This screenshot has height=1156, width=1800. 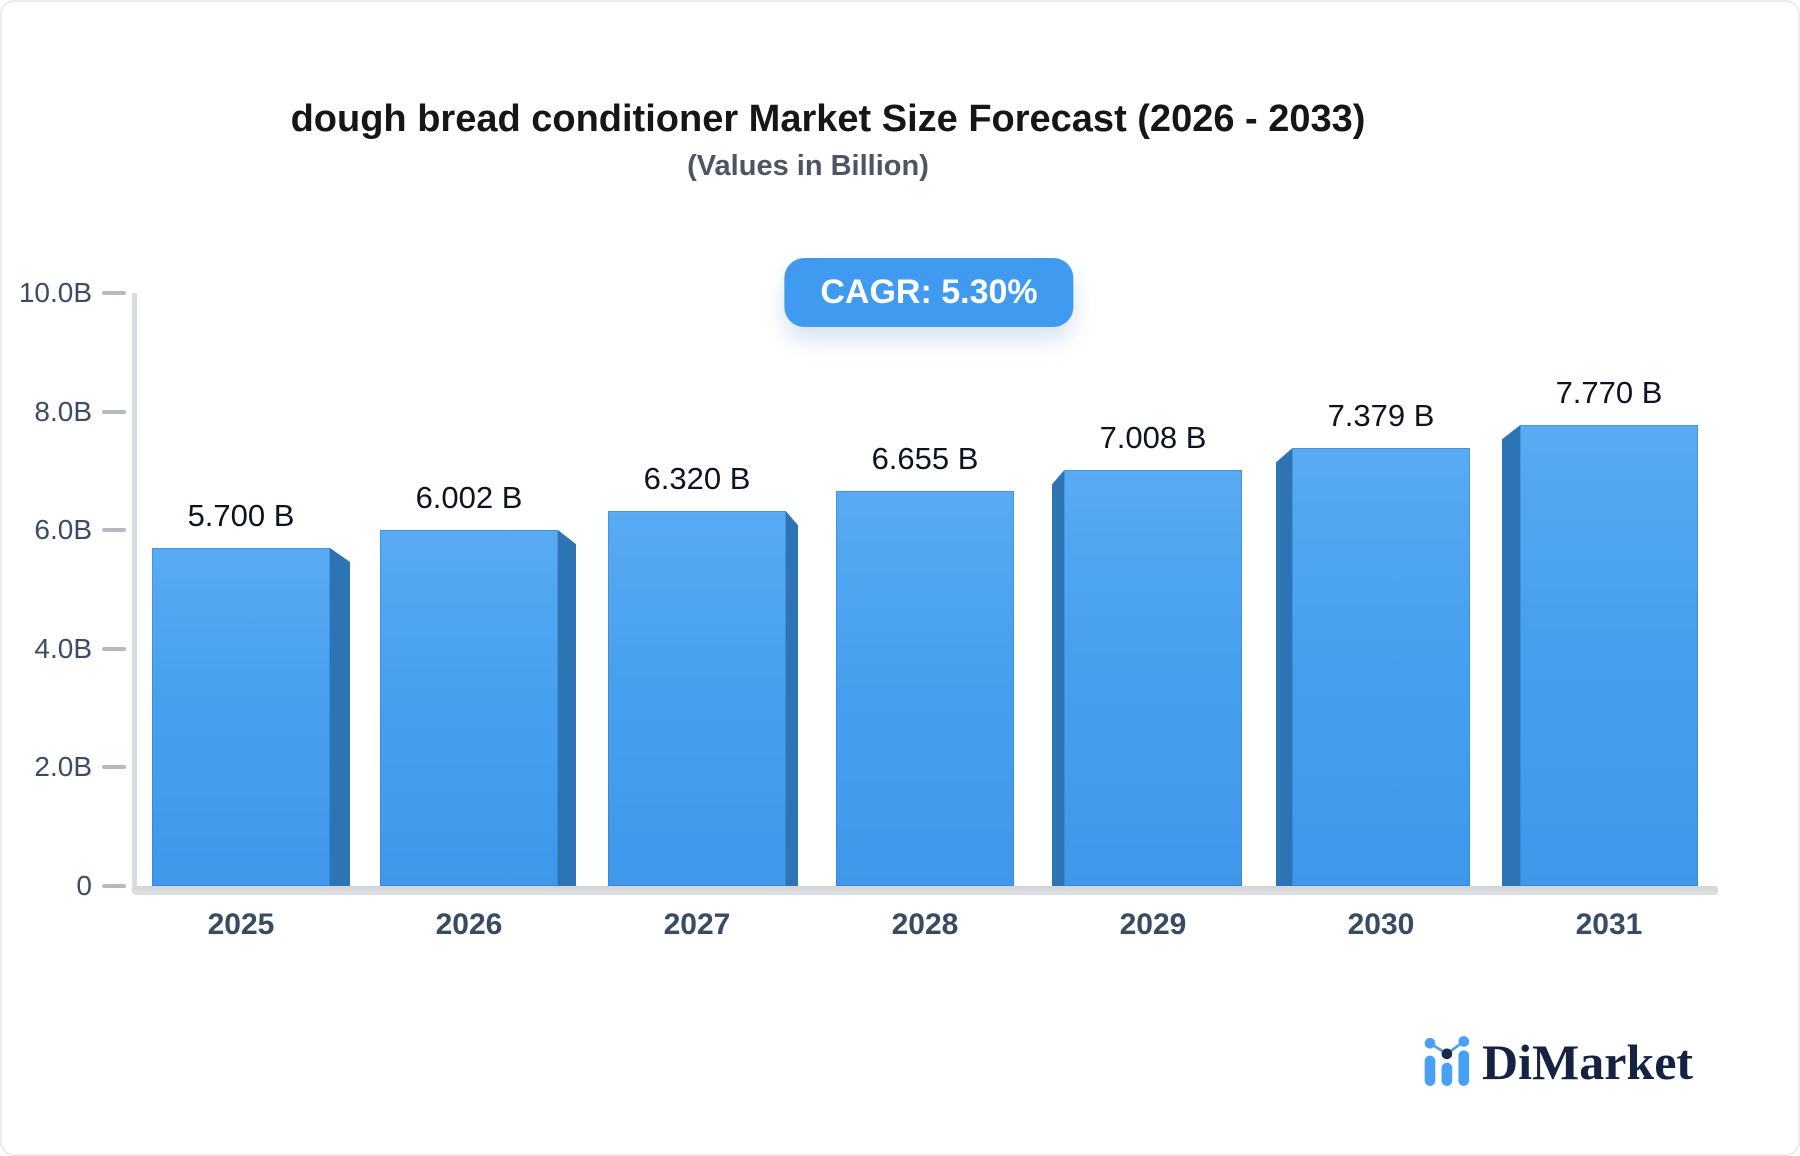 I want to click on x-axis-category-label: 2031, so click(x=1609, y=924).